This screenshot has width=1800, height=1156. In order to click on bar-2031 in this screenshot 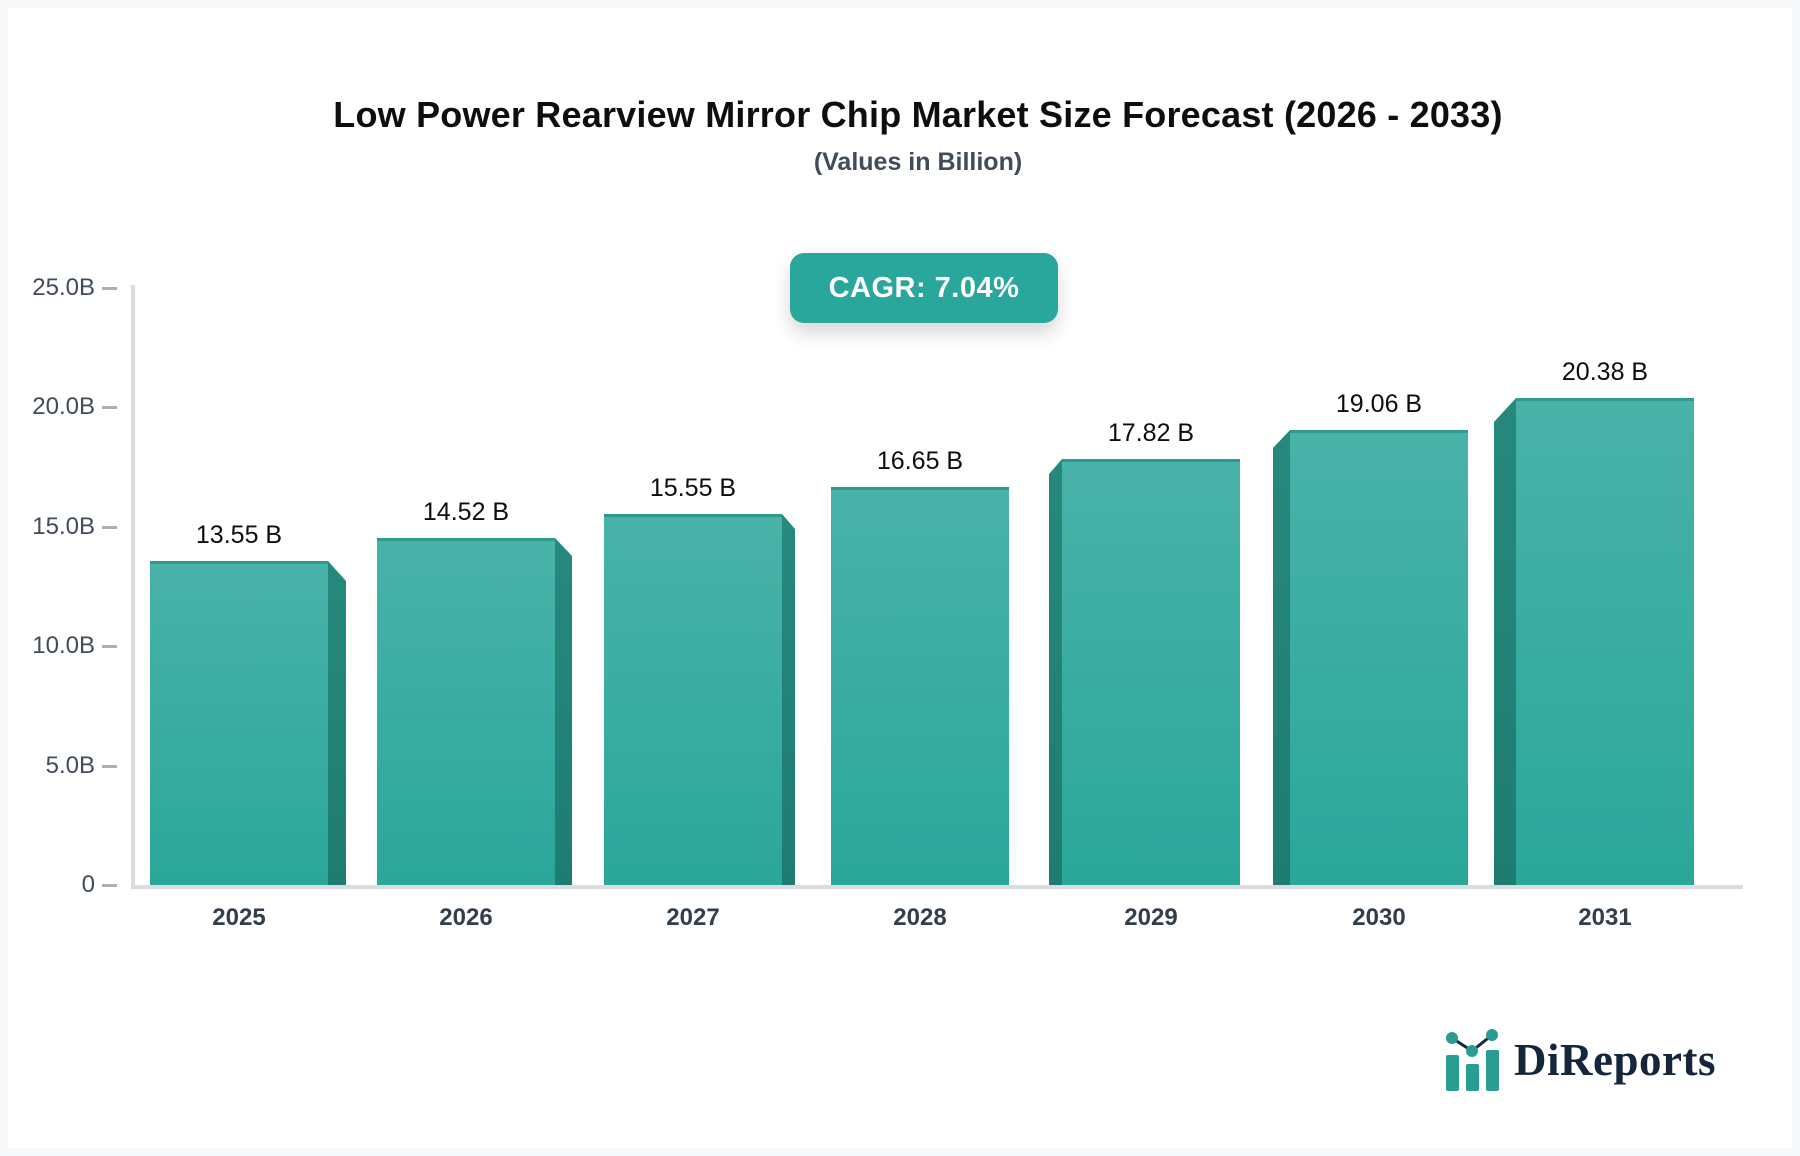, I will do `click(1605, 641)`.